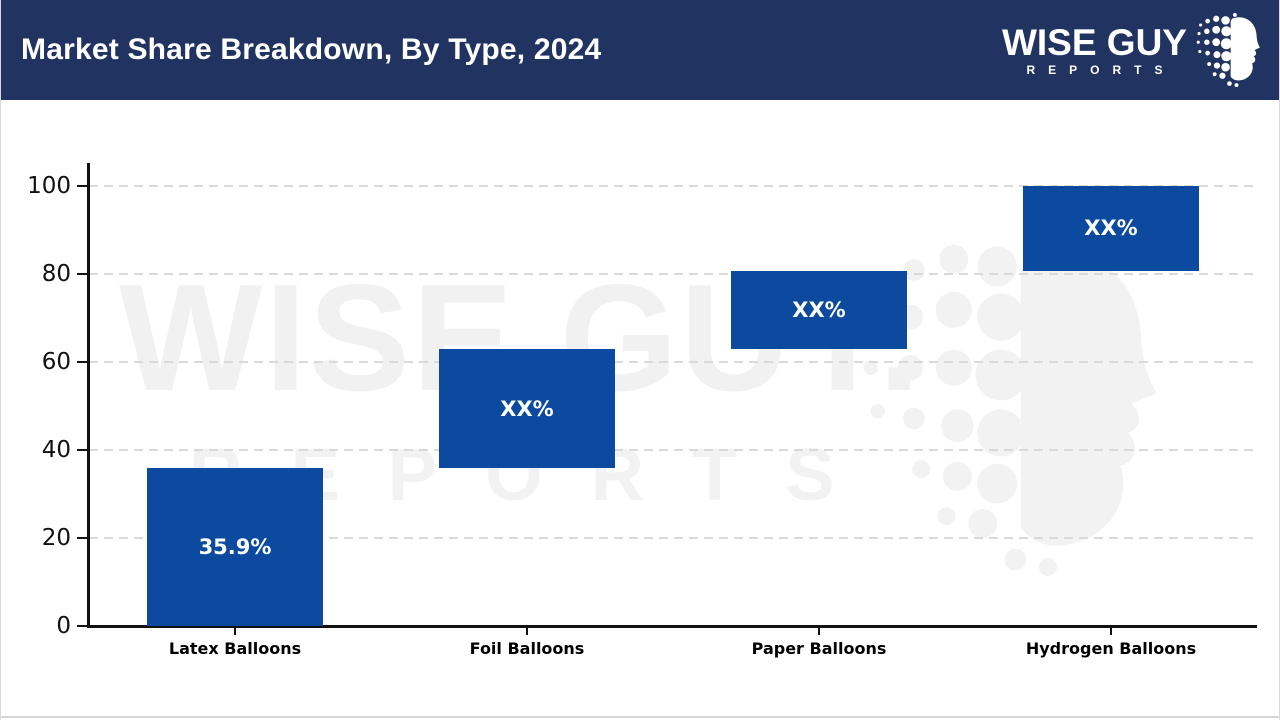 The height and width of the screenshot is (720, 1280). I want to click on logo-text: WISE GUY REPORTS, so click(1094, 50).